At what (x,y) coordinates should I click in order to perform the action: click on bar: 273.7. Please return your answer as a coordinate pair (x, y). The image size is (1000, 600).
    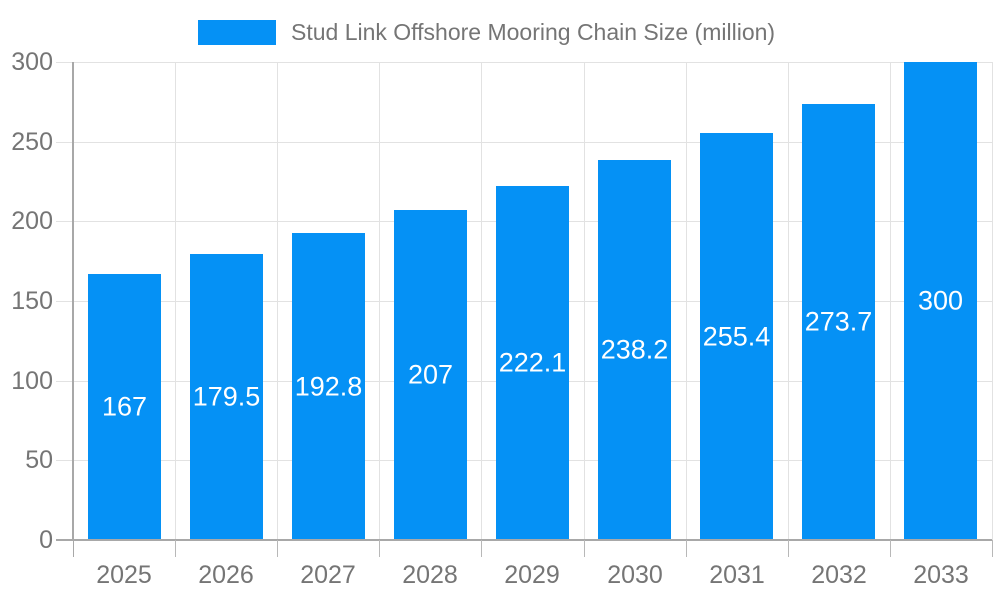
    Looking at the image, I should click on (838, 322).